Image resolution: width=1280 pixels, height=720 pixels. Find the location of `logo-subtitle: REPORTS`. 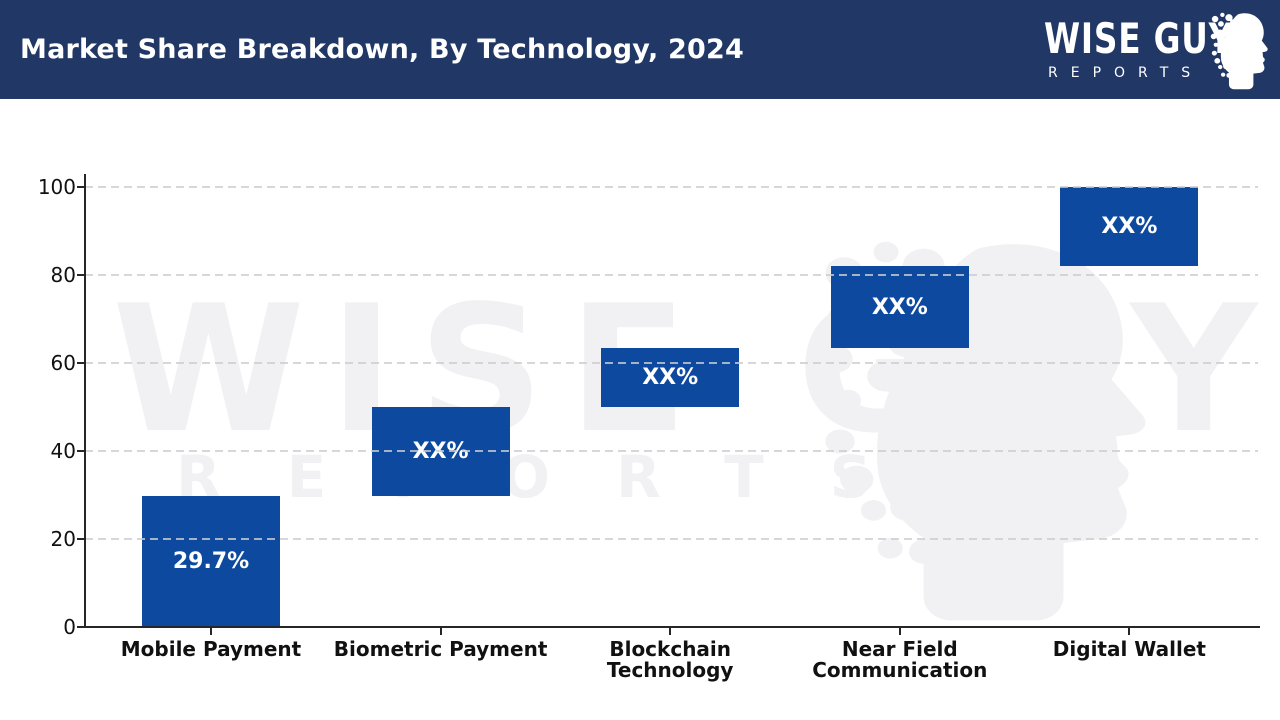

logo-subtitle: REPORTS is located at coordinates (1126, 73).